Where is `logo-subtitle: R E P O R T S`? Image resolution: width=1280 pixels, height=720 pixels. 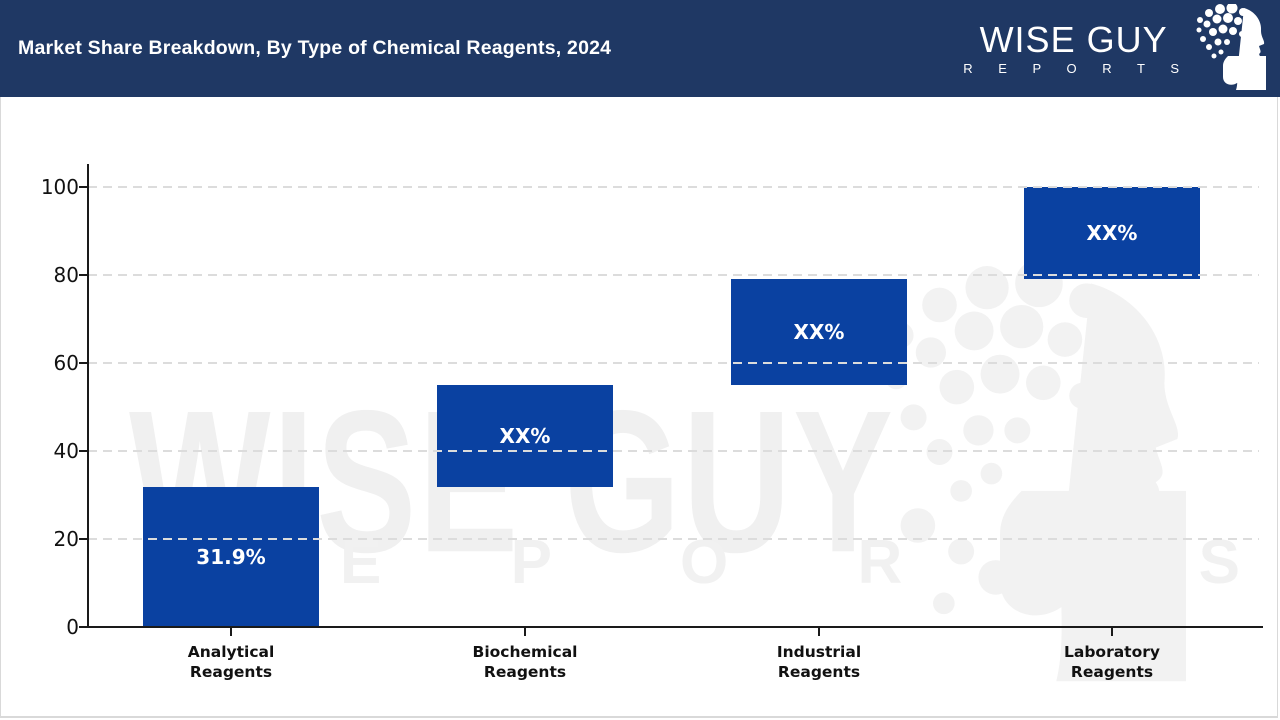 logo-subtitle: R E P O R T S is located at coordinates (1076, 68).